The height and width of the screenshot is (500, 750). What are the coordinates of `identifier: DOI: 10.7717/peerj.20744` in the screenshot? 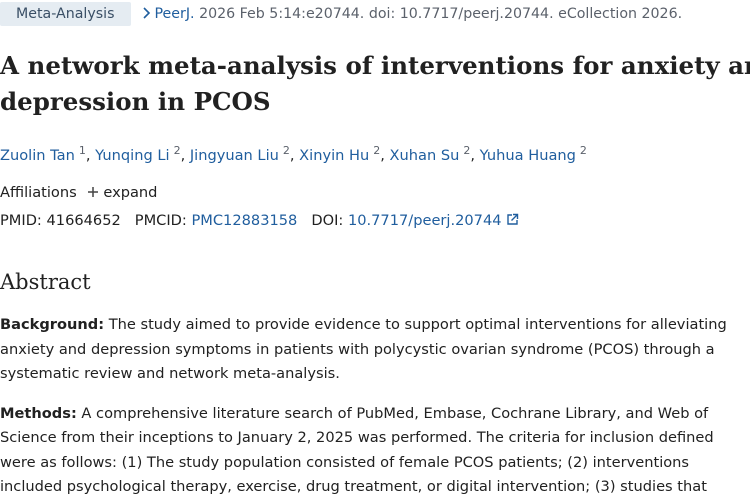 It's located at (414, 220).